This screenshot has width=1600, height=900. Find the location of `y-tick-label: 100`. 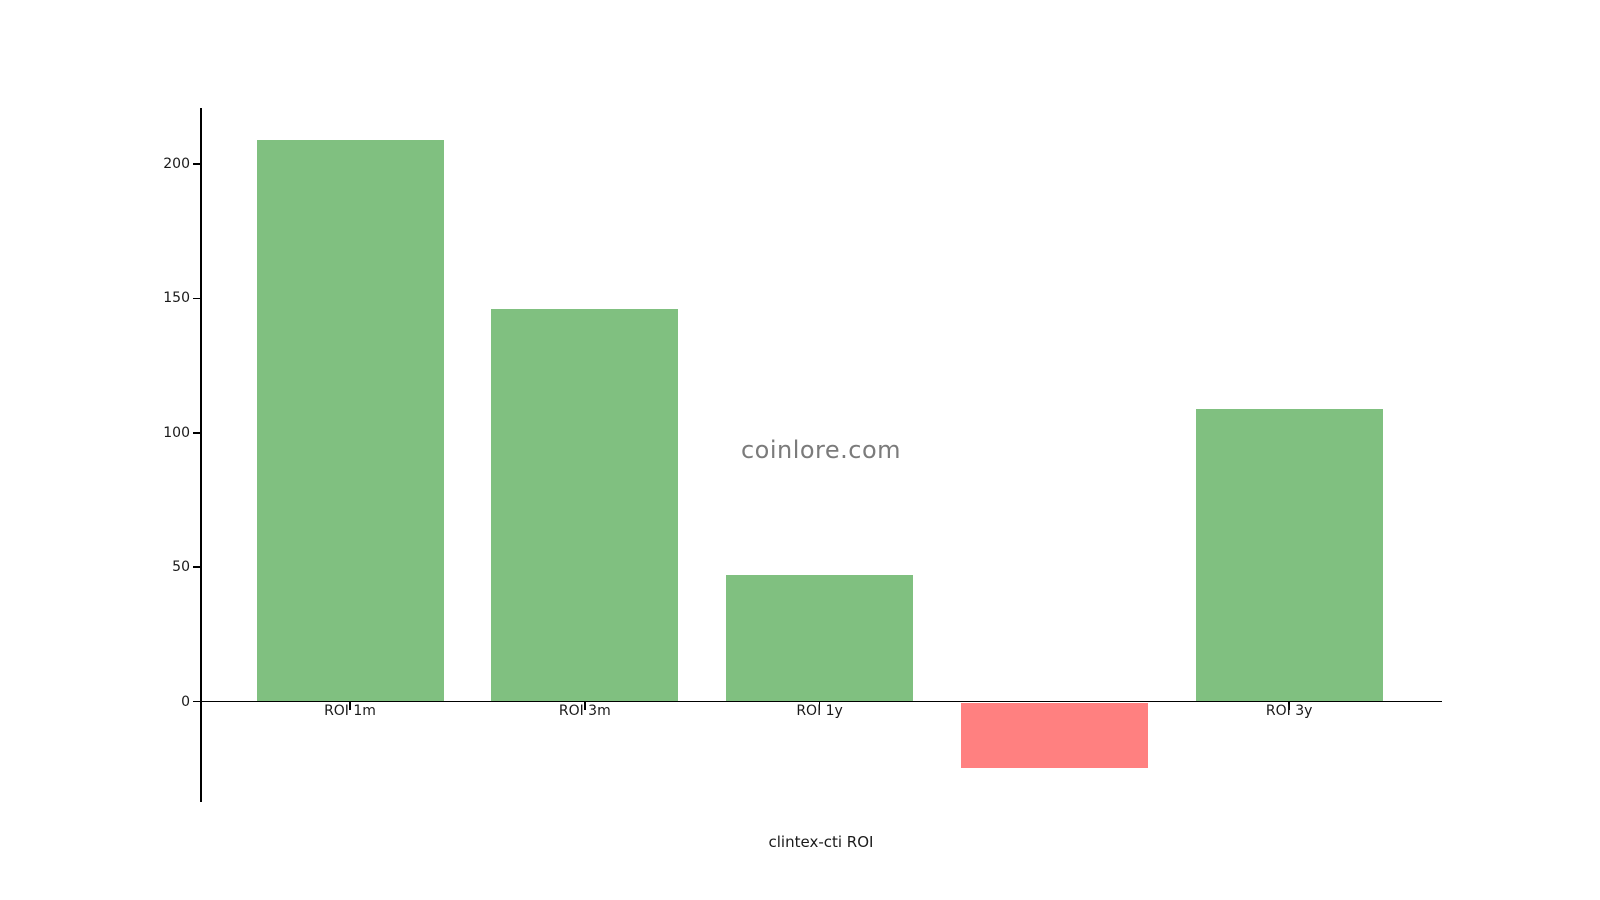

y-tick-label: 100 is located at coordinates (176, 432).